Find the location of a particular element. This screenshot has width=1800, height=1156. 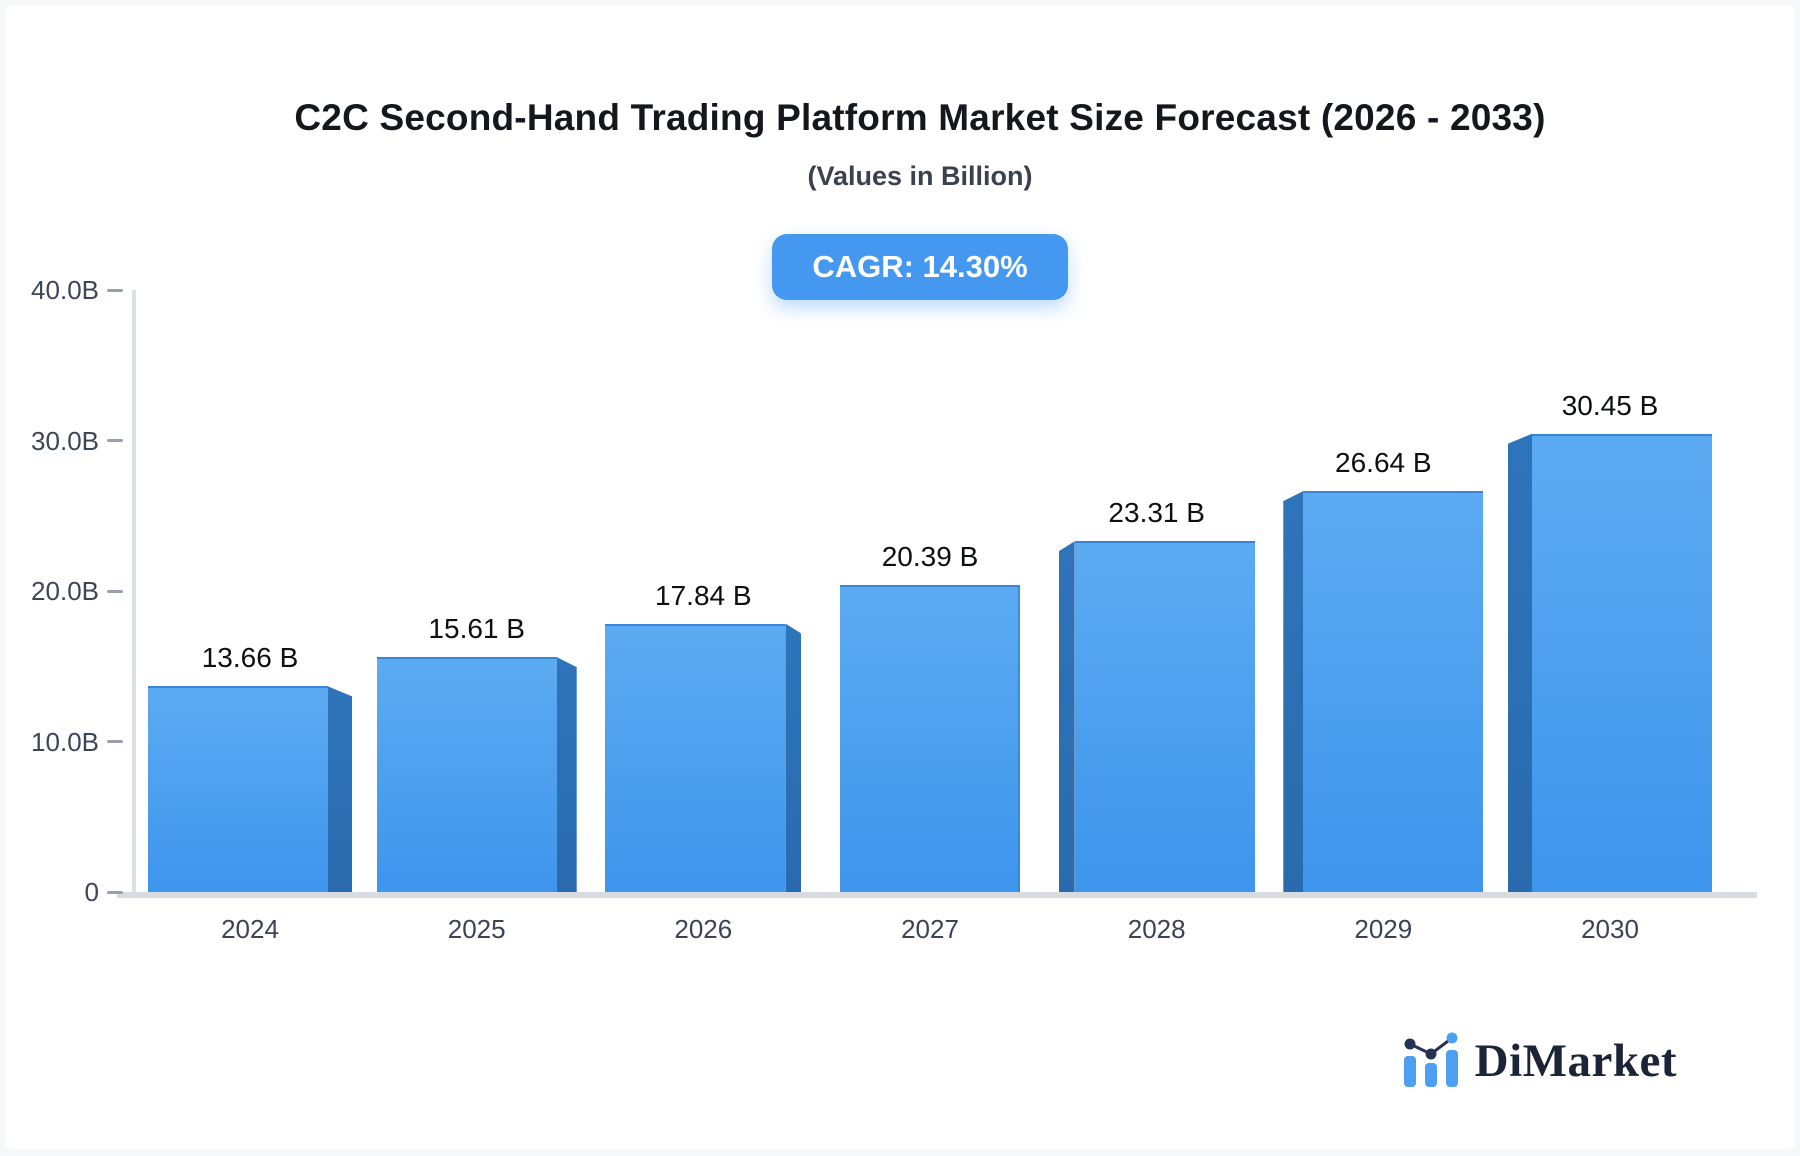

x-axis-label: 2028 is located at coordinates (1156, 929).